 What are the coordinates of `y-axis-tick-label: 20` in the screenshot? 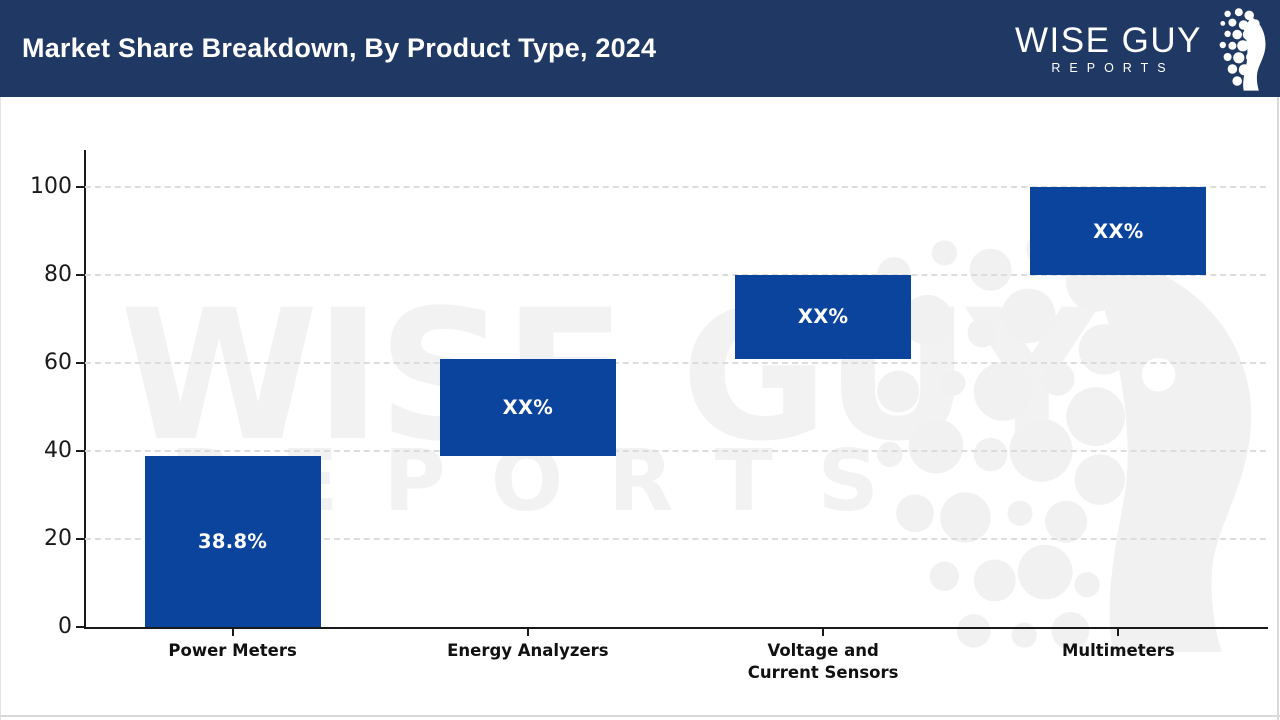 It's located at (58, 538).